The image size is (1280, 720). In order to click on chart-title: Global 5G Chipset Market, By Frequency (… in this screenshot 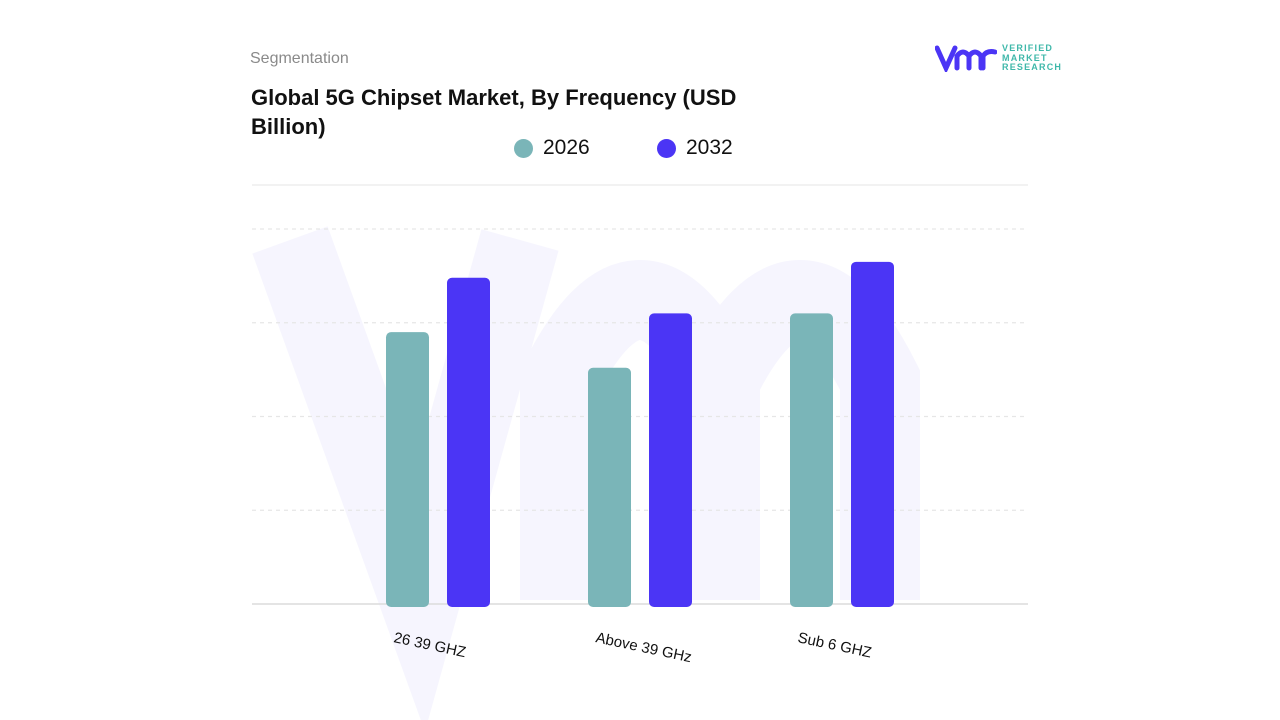, I will do `click(494, 112)`.